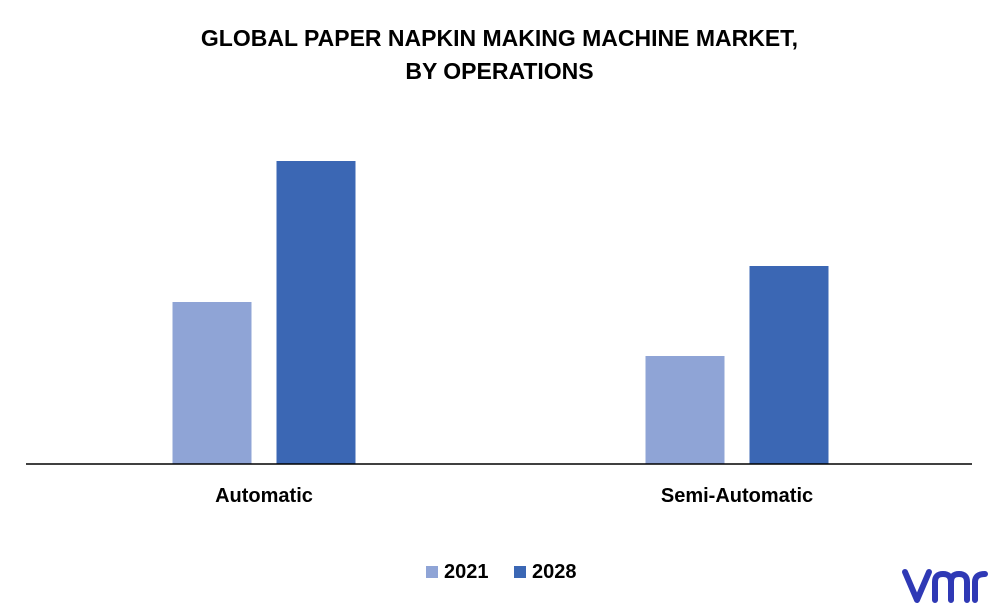 This screenshot has width=999, height=614. Describe the element at coordinates (514, 496) in the screenshot. I see `x-axis-labels: Automatic Semi-Automatic` at that location.